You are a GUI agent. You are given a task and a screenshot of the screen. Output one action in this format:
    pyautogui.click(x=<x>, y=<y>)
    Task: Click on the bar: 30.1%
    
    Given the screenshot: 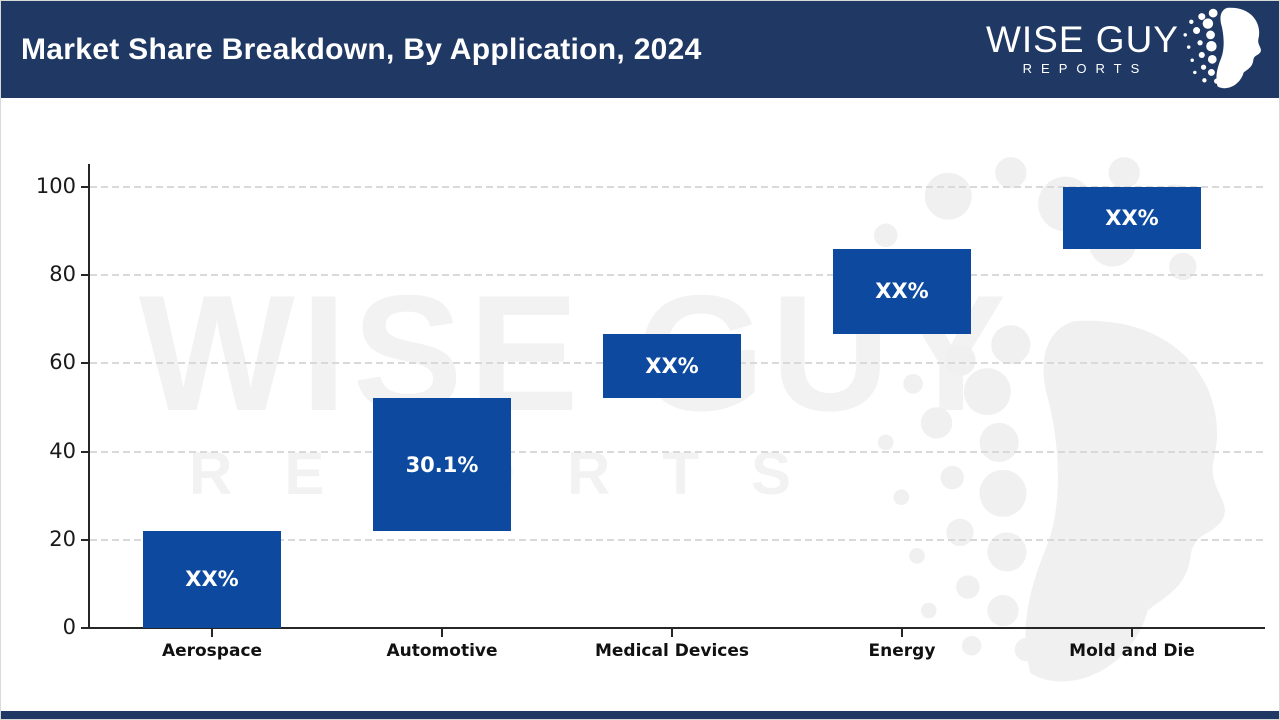 What is the action you would take?
    pyautogui.click(x=442, y=464)
    